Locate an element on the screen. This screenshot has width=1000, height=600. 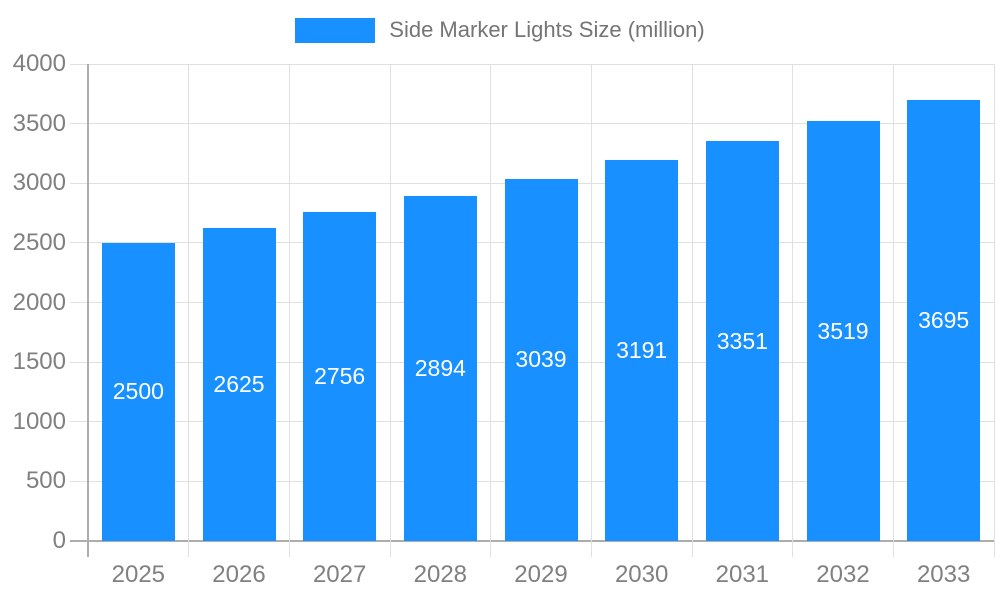
y-tick-label: 4000 is located at coordinates (39, 63).